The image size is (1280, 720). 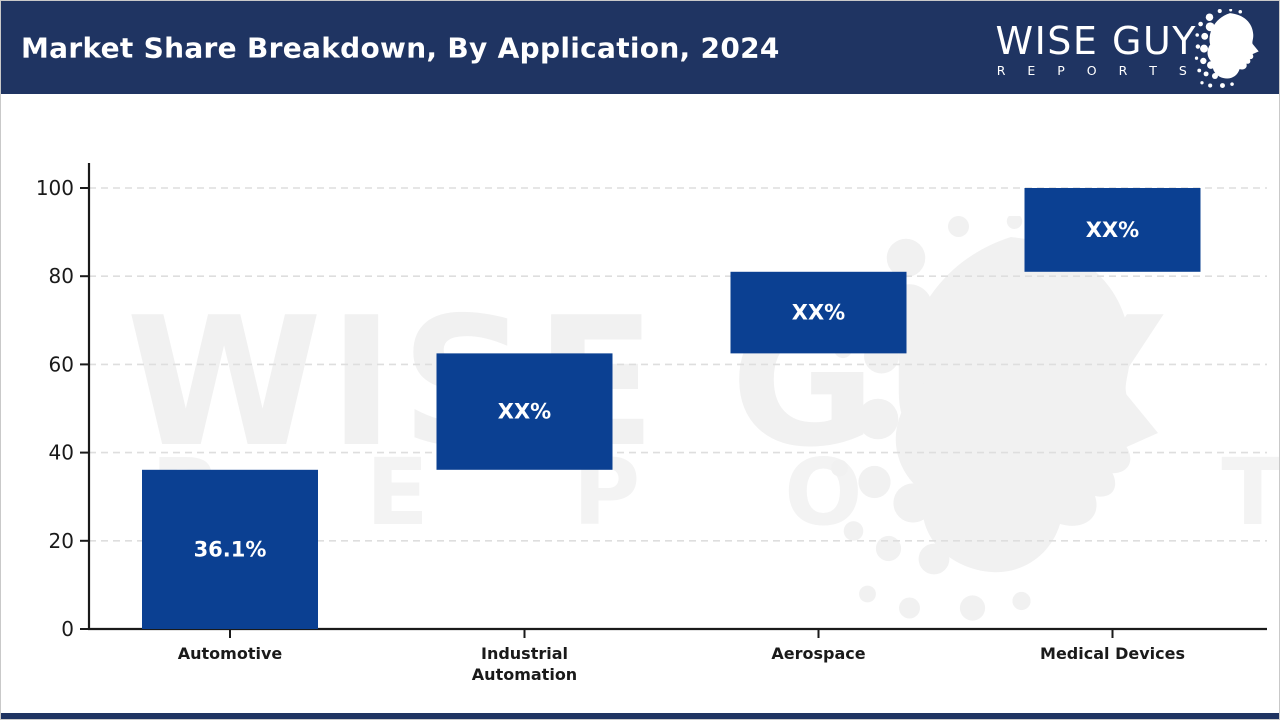 I want to click on wise-guy-reports-logo: WISE GUY R E P O R T S, so click(x=1130, y=49).